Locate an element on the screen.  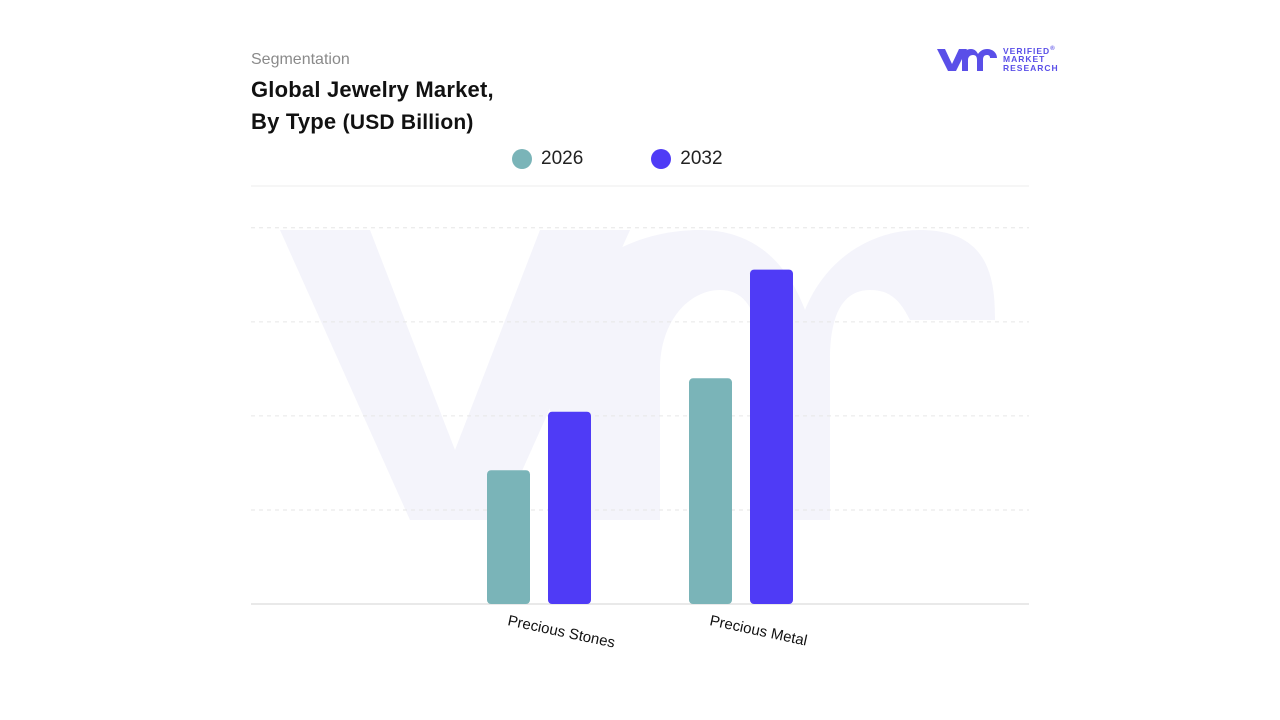
bar-2026-precious-metal is located at coordinates (710, 491).